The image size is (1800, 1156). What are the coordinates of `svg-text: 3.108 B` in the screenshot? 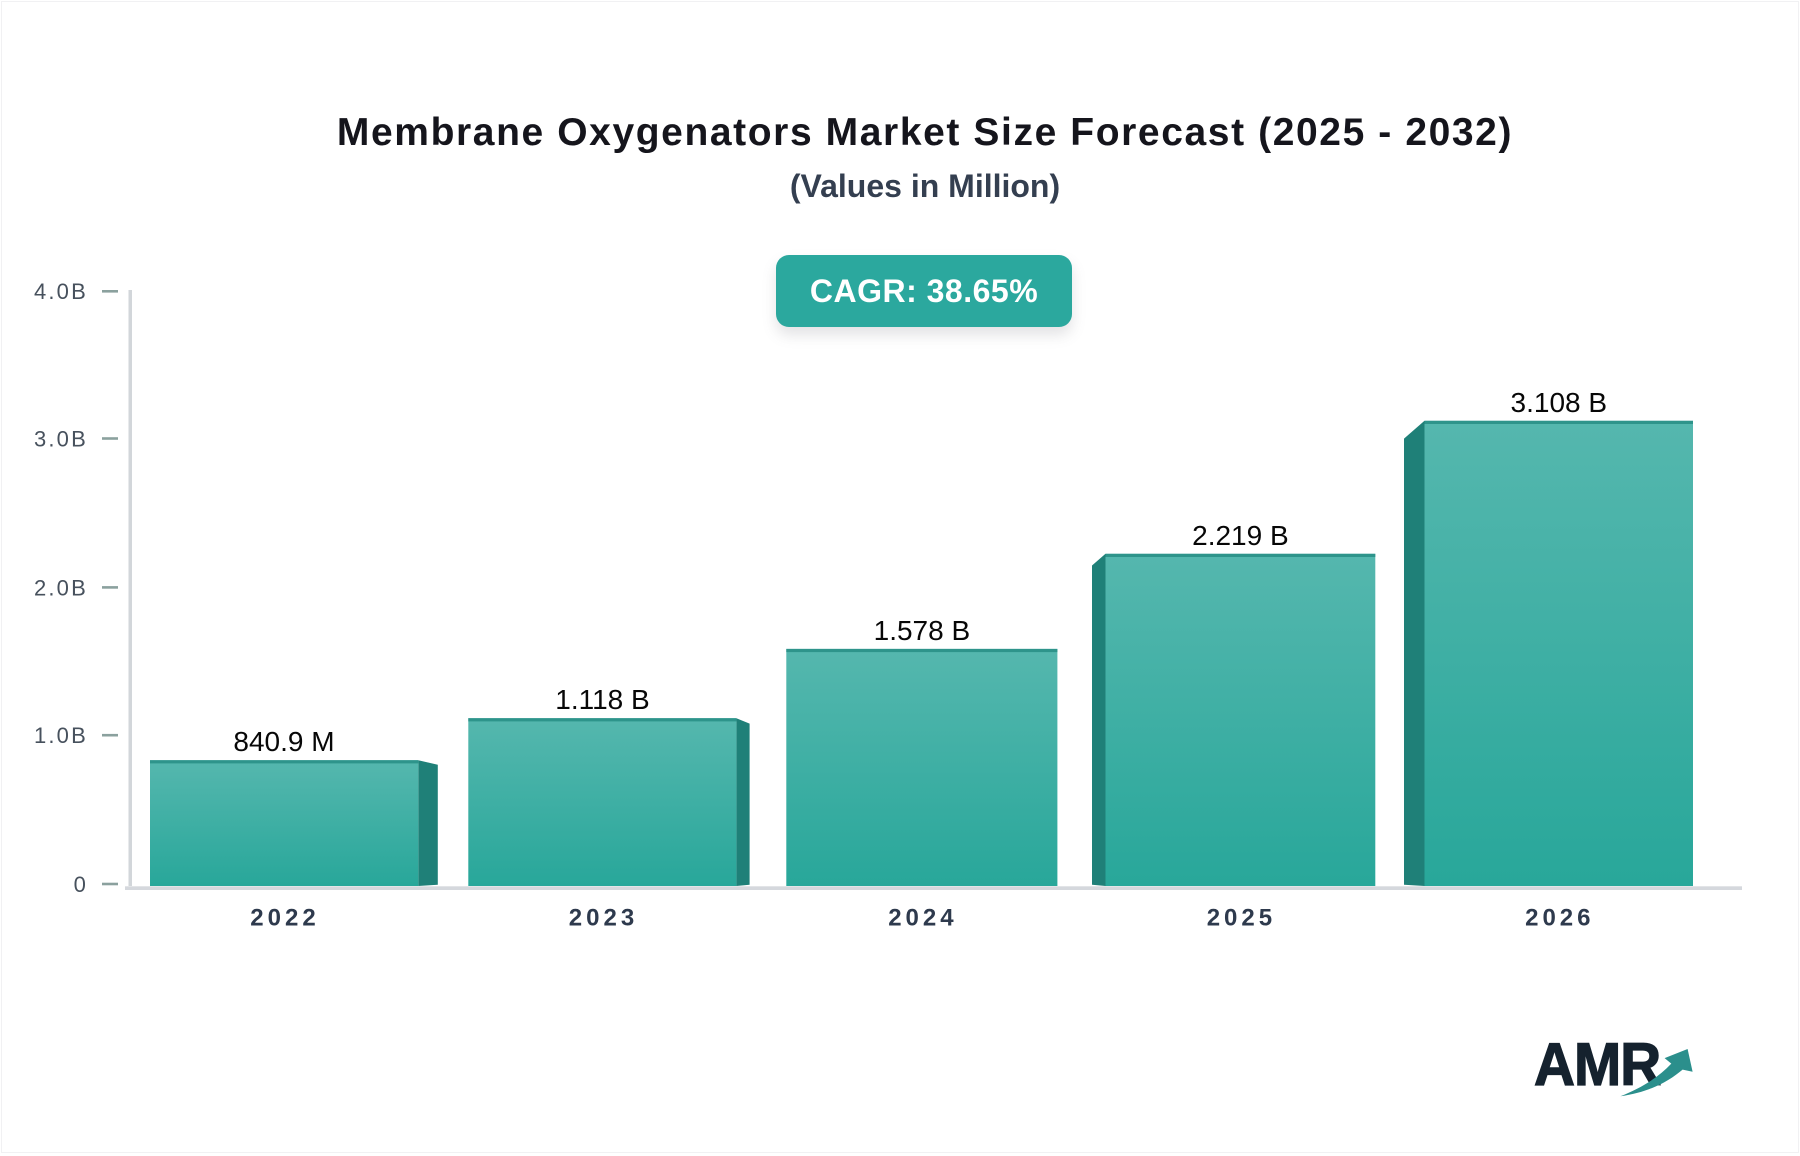 It's located at (1559, 402).